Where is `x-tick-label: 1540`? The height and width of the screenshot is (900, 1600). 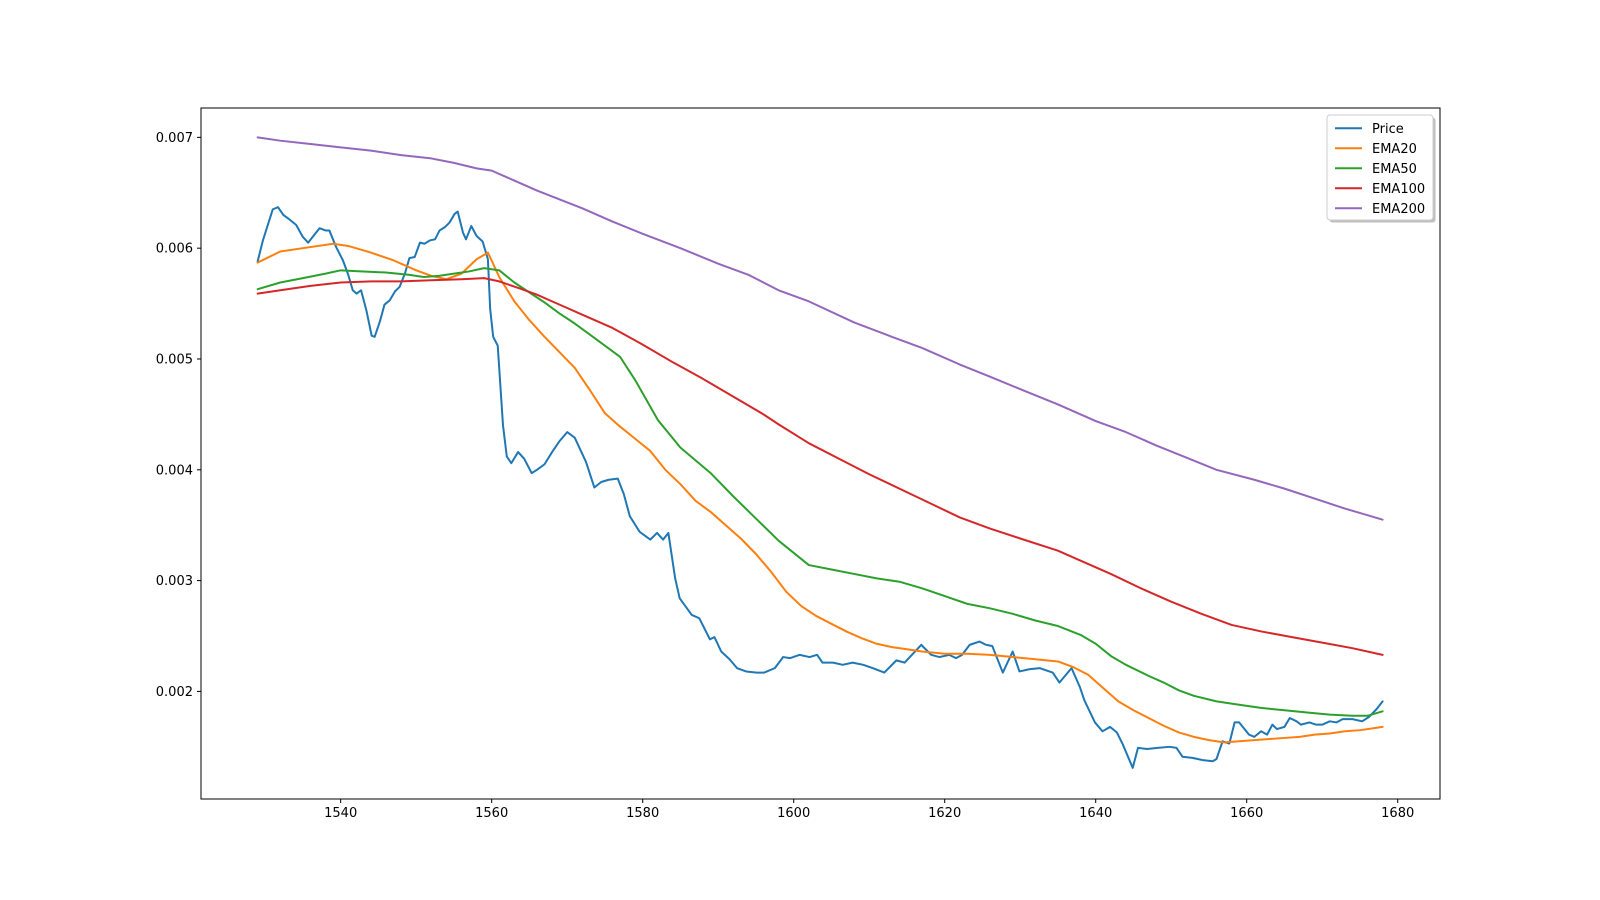 x-tick-label: 1540 is located at coordinates (340, 813).